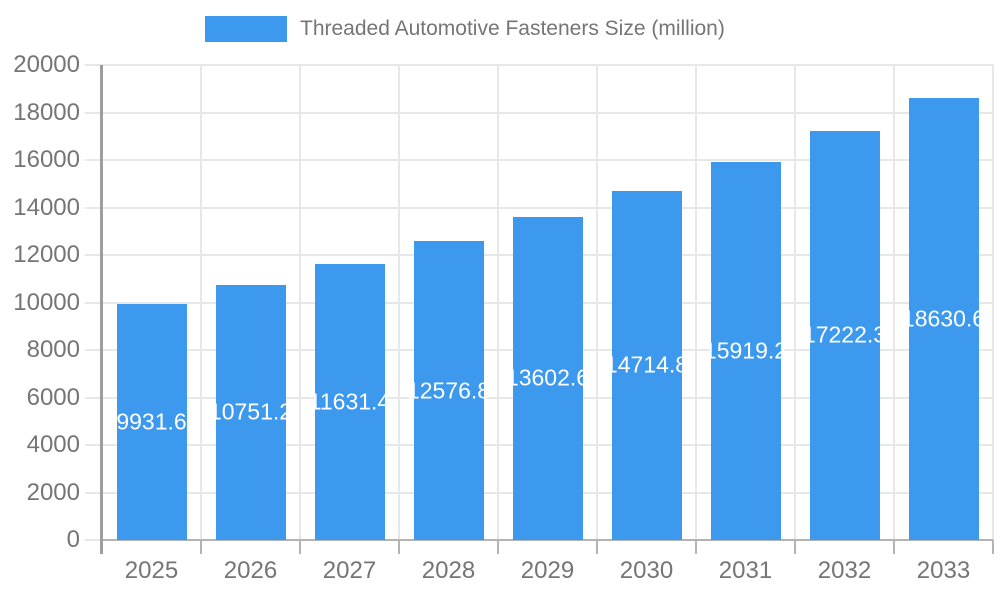 This screenshot has width=1000, height=600. I want to click on bar-value-label: 17222.3, so click(844, 334).